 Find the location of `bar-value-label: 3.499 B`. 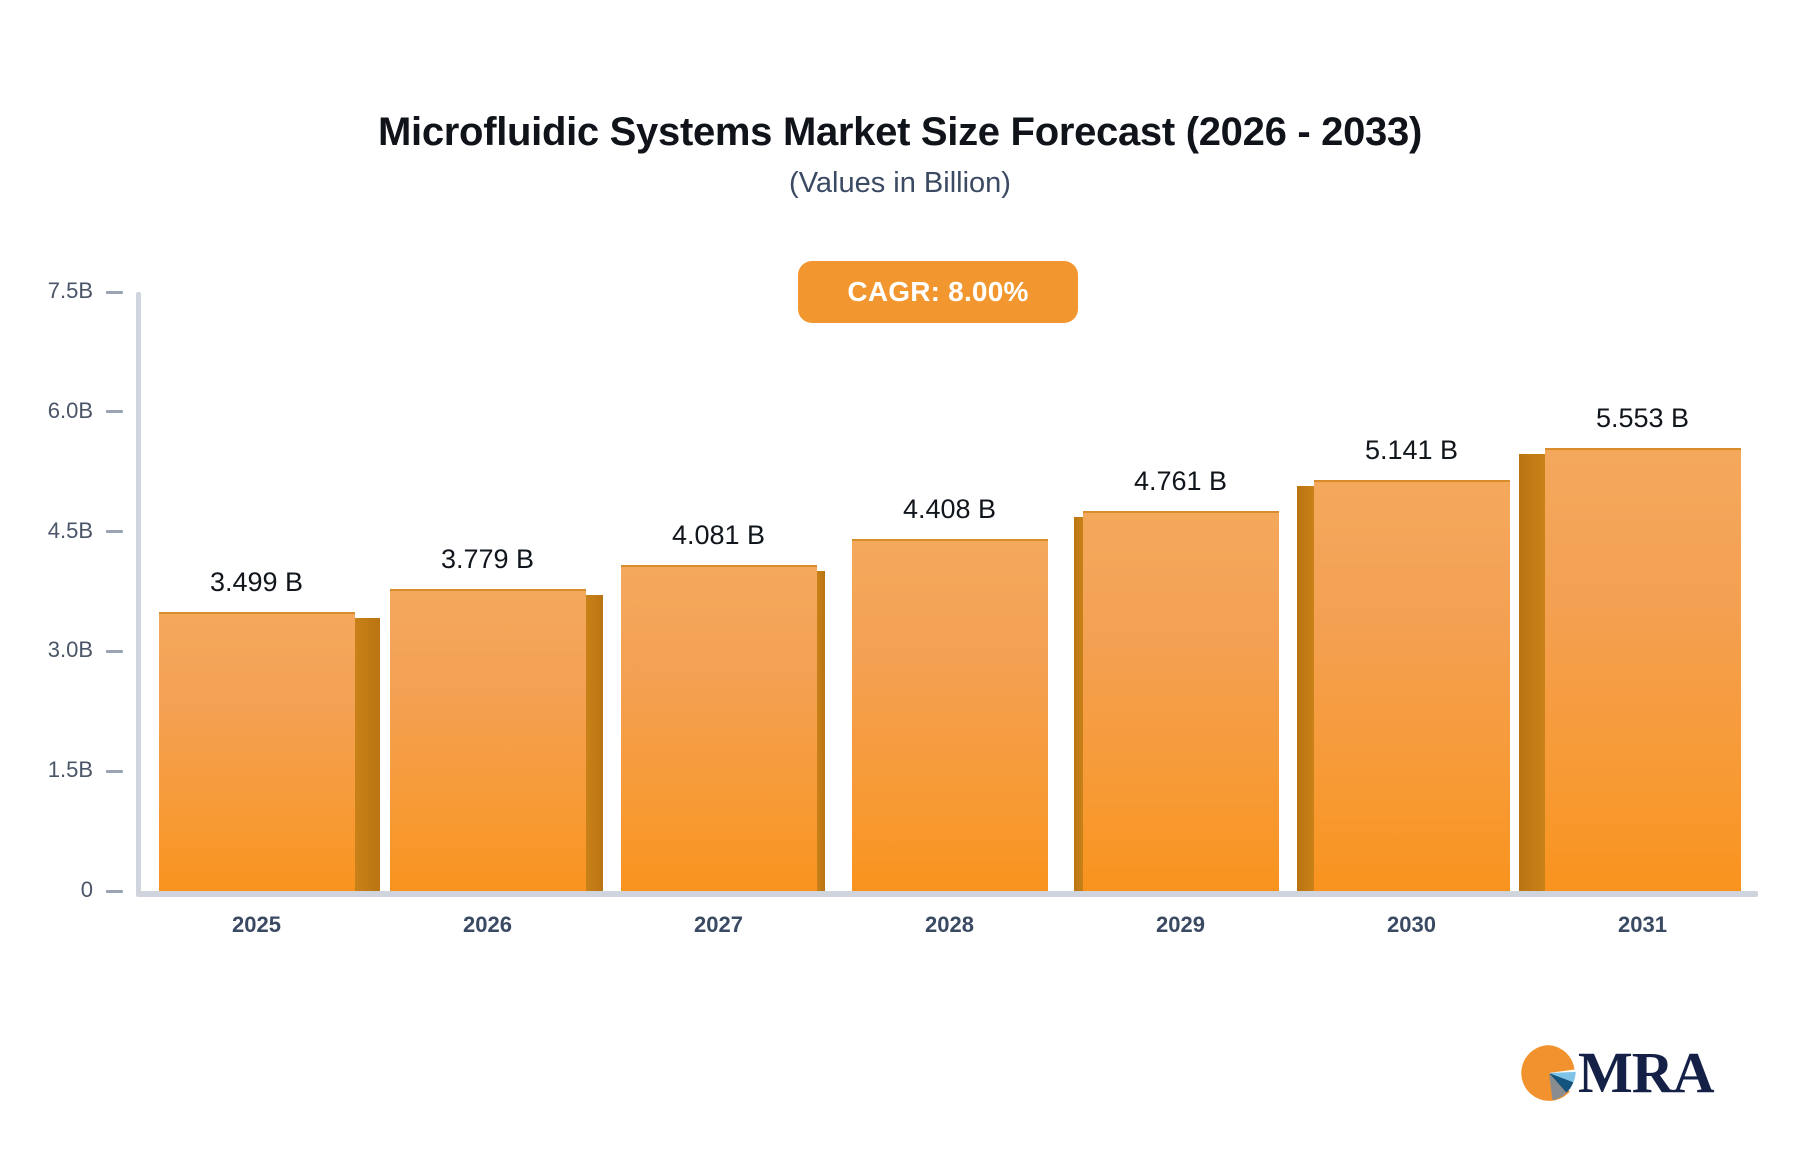

bar-value-label: 3.499 B is located at coordinates (256, 581).